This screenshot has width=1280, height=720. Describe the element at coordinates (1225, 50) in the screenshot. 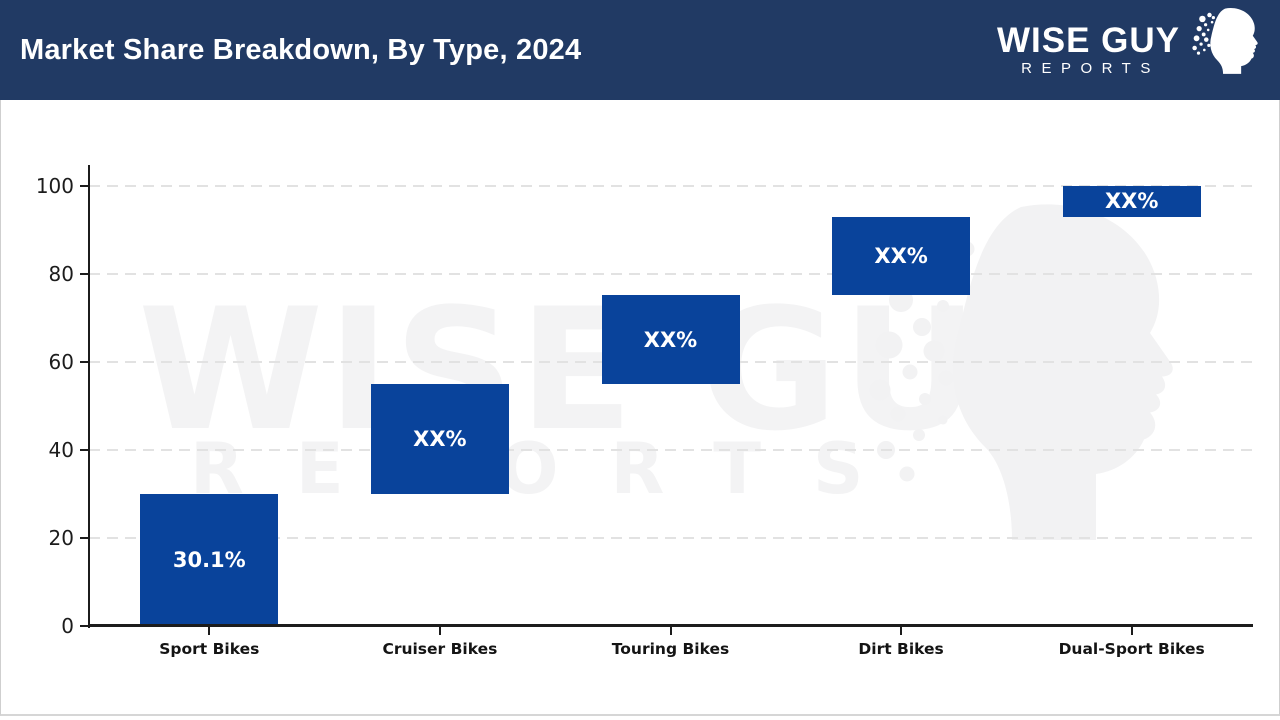

I see `logo-face-icon` at that location.